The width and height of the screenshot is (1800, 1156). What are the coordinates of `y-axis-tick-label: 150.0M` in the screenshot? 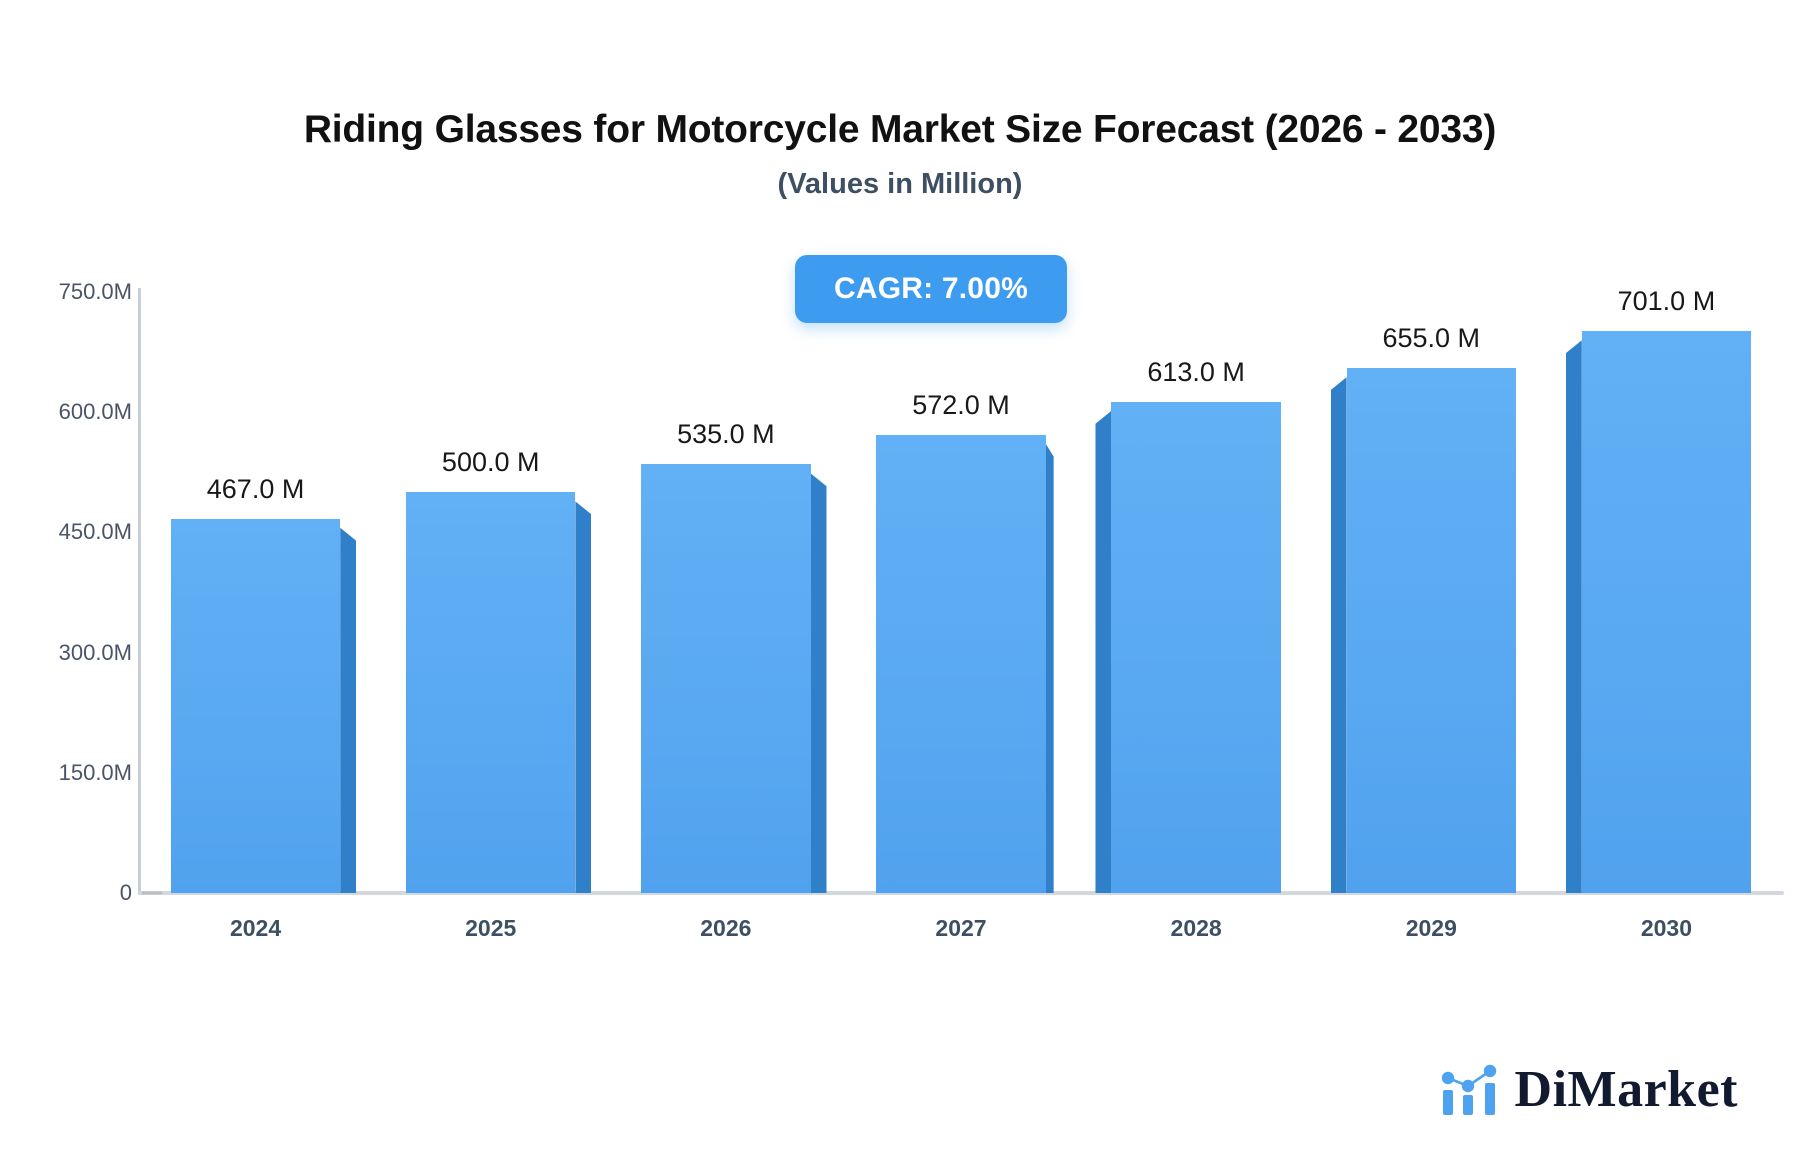 It's located at (95, 772).